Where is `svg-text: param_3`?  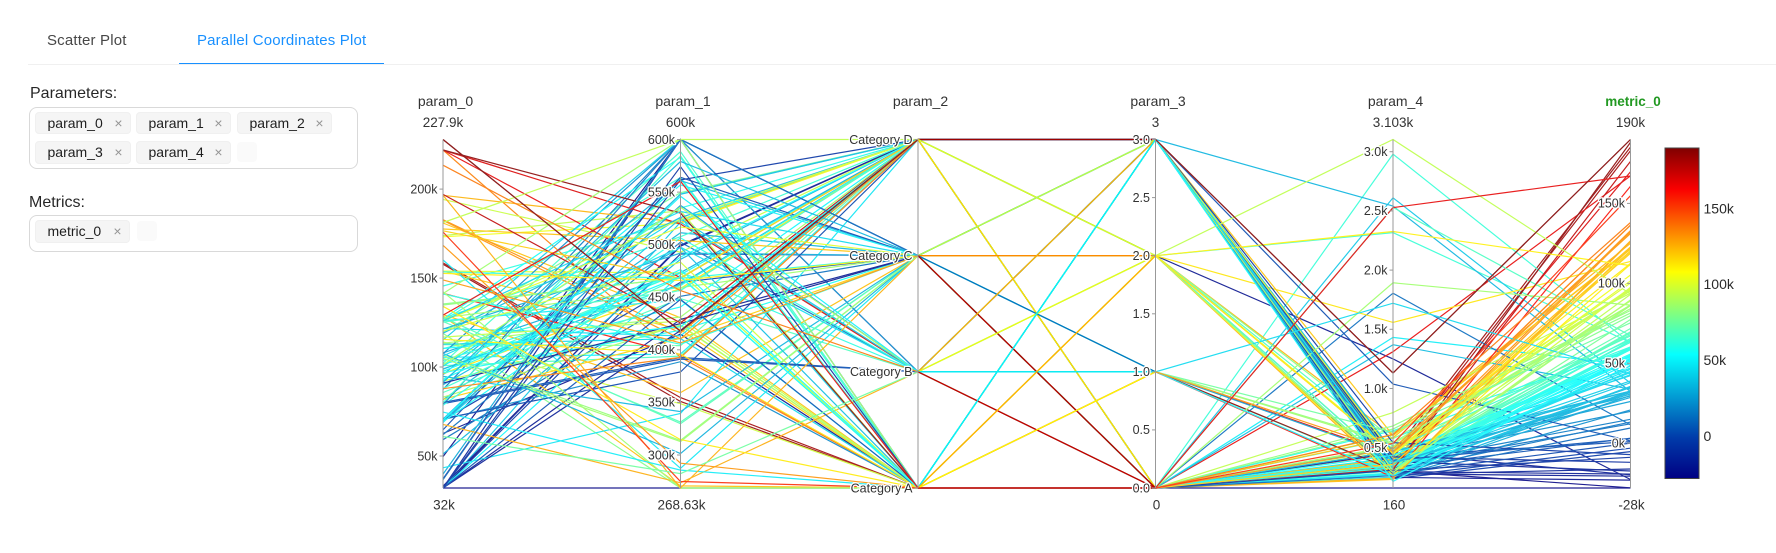
svg-text: param_3 is located at coordinates (1157, 101).